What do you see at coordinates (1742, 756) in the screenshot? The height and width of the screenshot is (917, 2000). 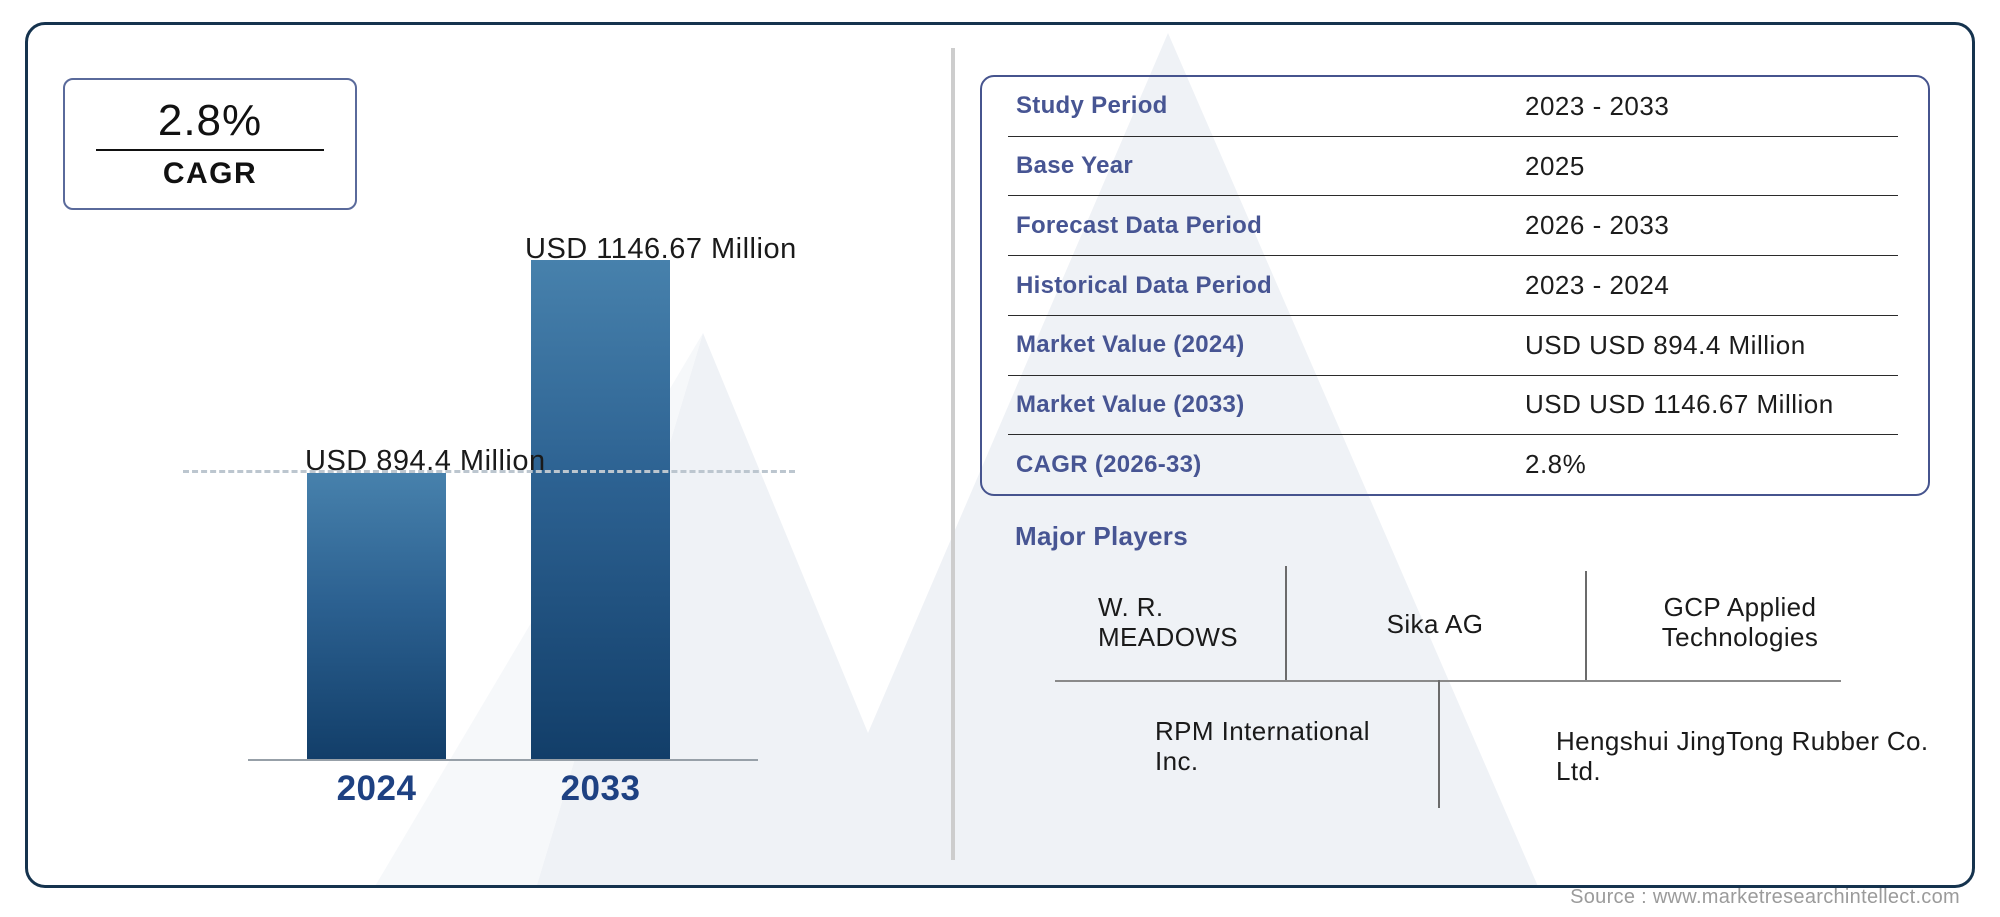 I see `player-name: Hengshui JingTong Rubber Co. Ltd.` at bounding box center [1742, 756].